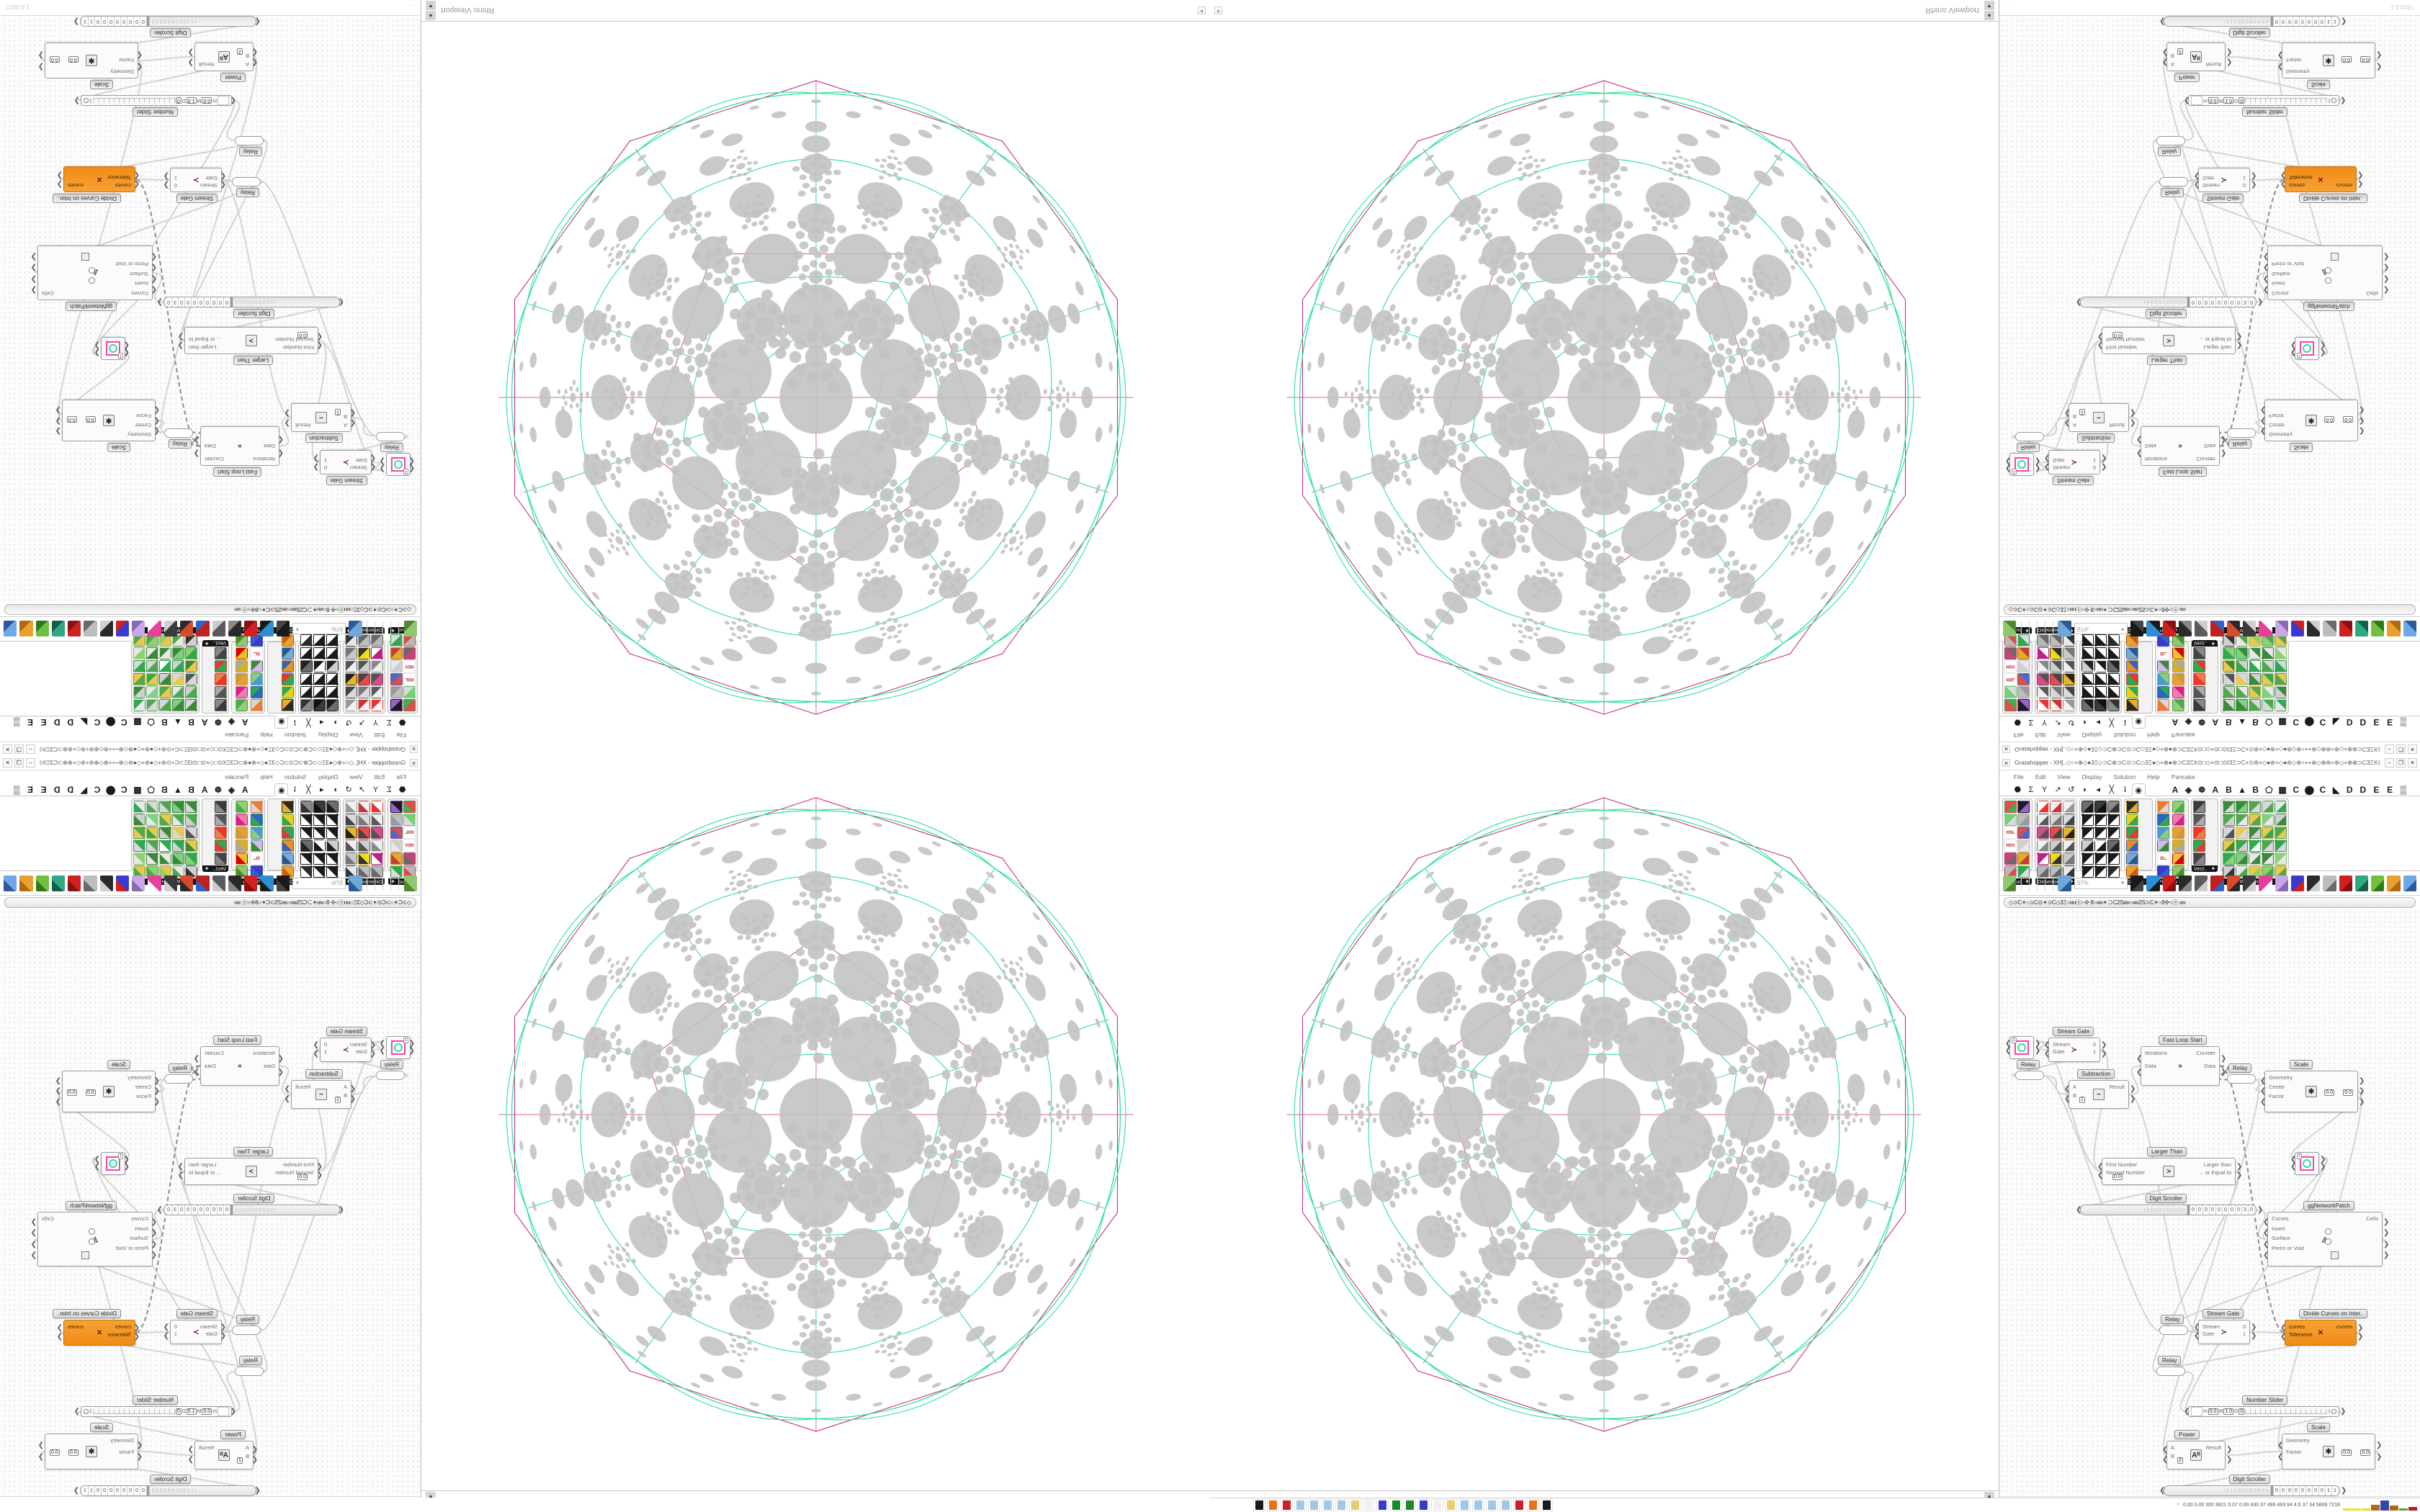 The width and height of the screenshot is (2420, 1512). Describe the element at coordinates (2348, 1092) in the screenshot. I see `node-field-value: 0.0` at that location.